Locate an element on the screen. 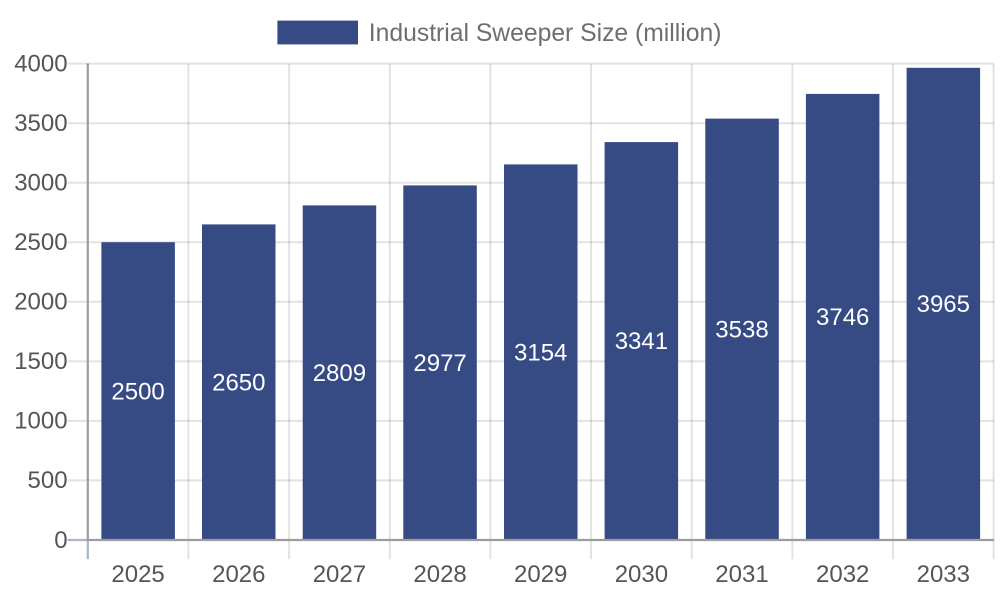 This screenshot has height=600, width=1000. svg-text: 2030 is located at coordinates (641, 574).